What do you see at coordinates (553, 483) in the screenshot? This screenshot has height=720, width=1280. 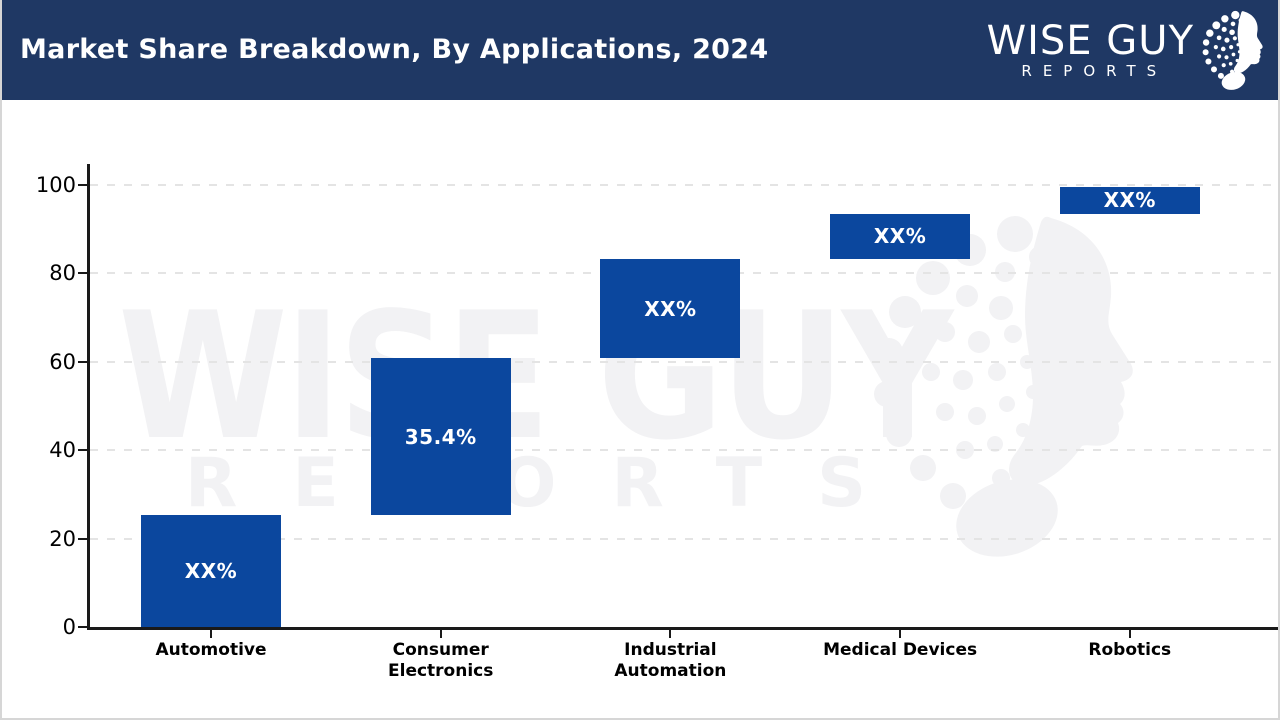 I see `watermark-brand-subname: REPORTS` at bounding box center [553, 483].